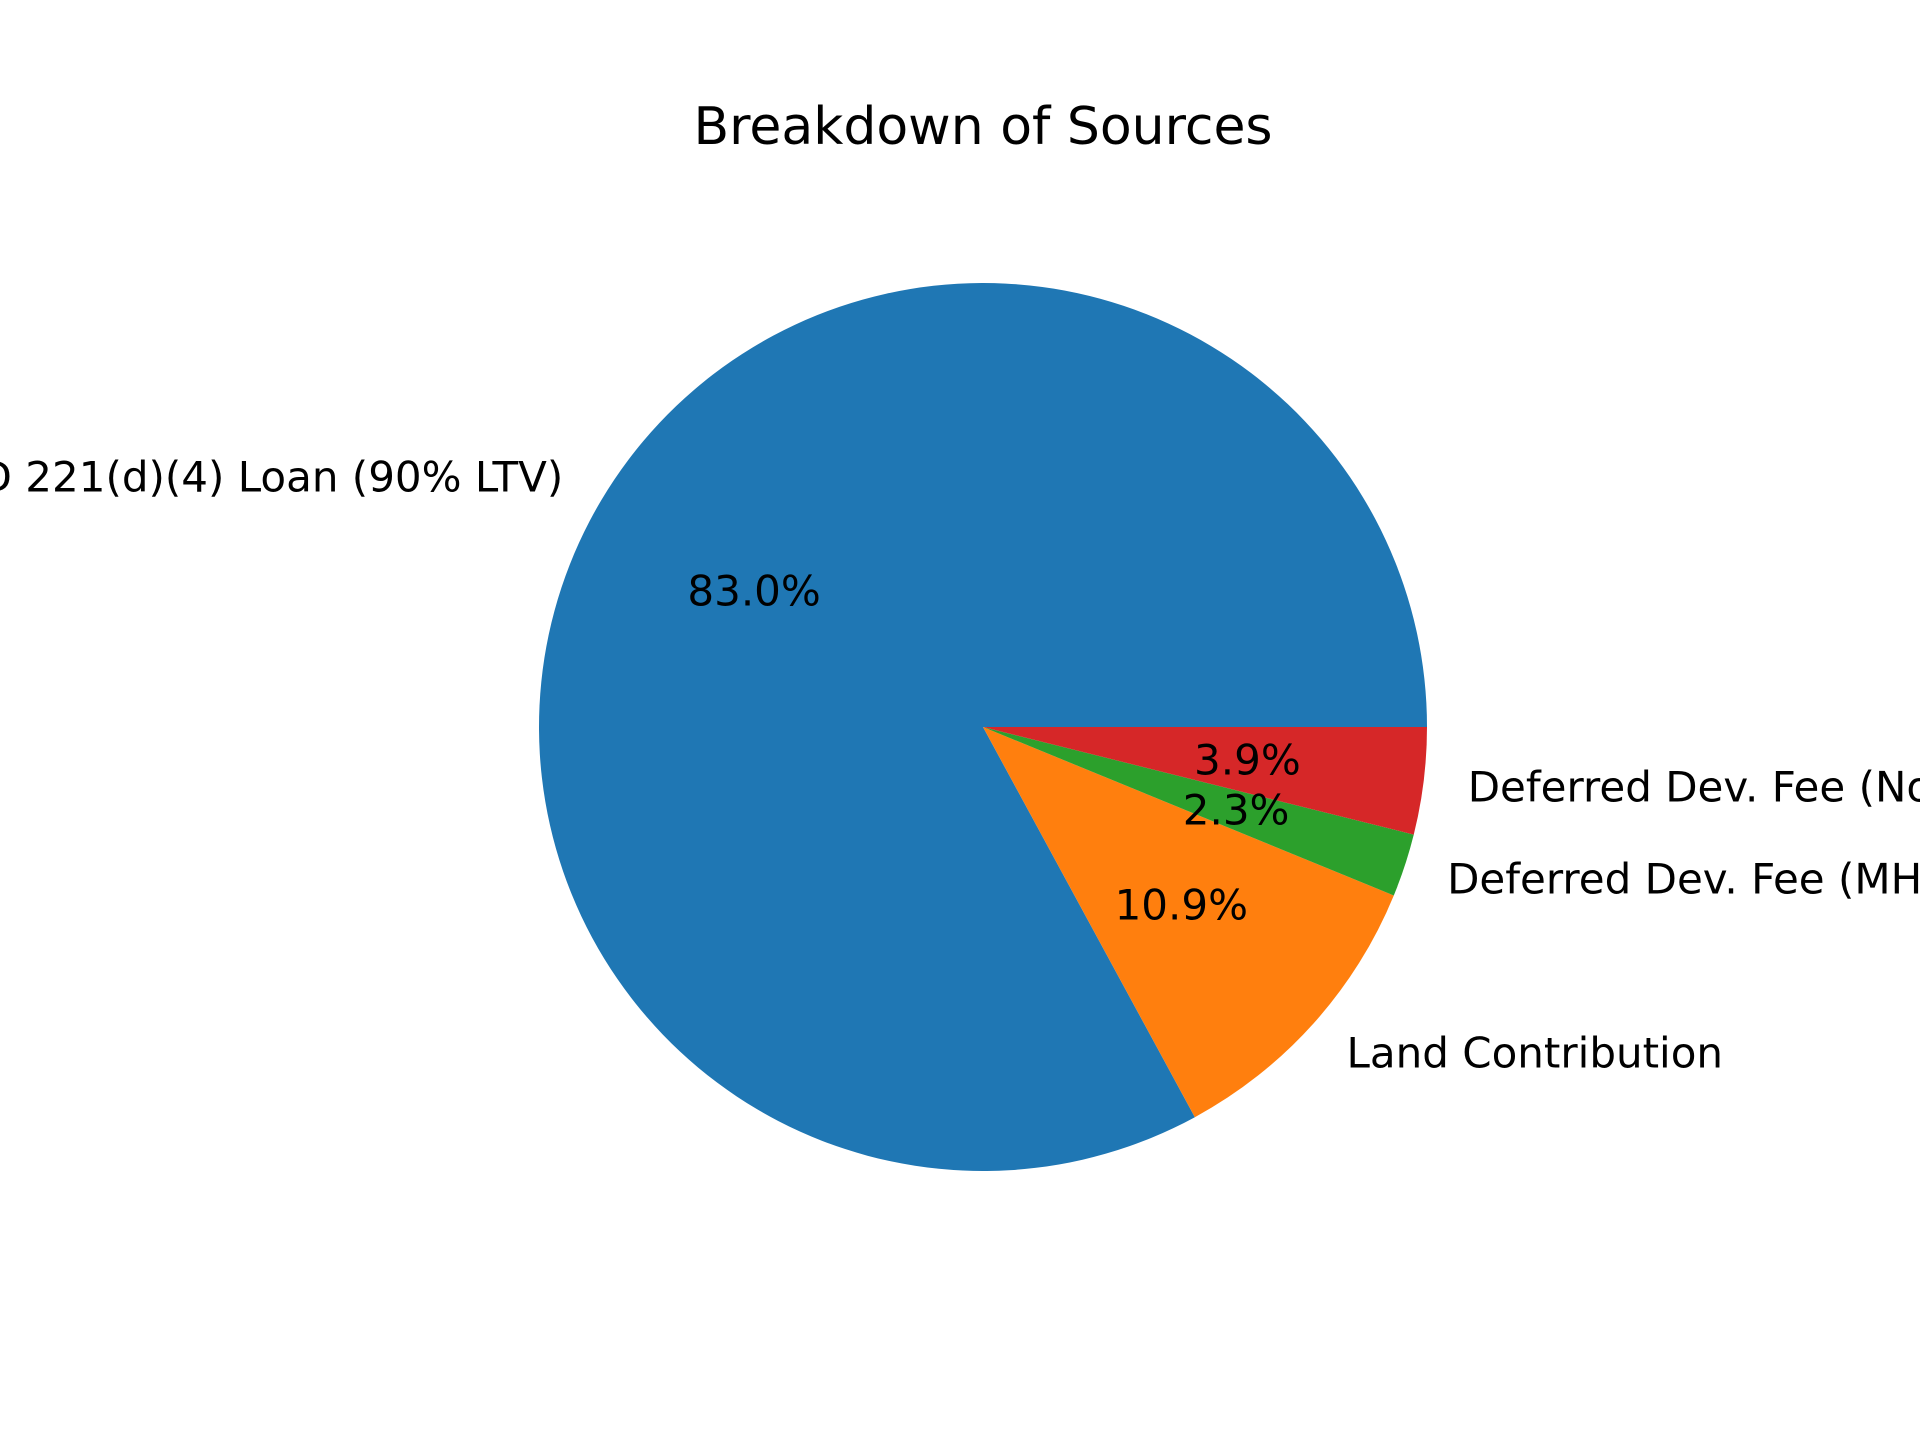 The width and height of the screenshot is (1920, 1440). Describe the element at coordinates (1247, 759) in the screenshot. I see `pct-label-3: 3.9%` at that location.